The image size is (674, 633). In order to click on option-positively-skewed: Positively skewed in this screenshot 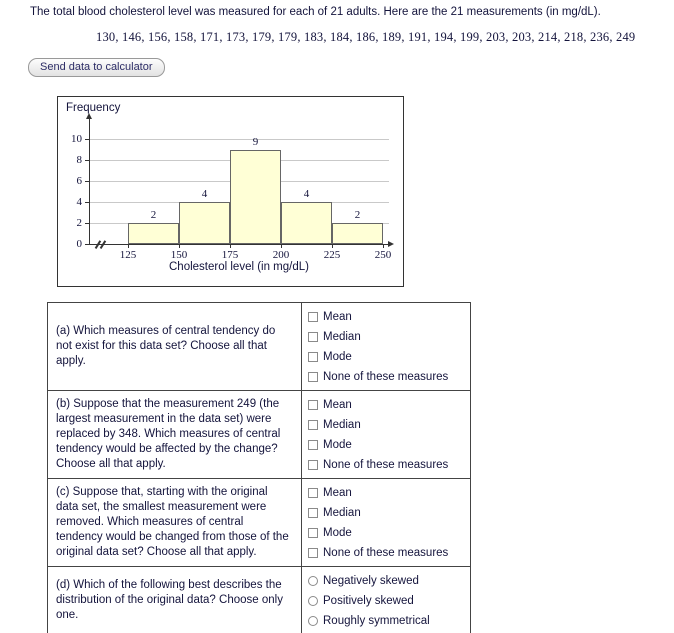, I will do `click(386, 601)`.